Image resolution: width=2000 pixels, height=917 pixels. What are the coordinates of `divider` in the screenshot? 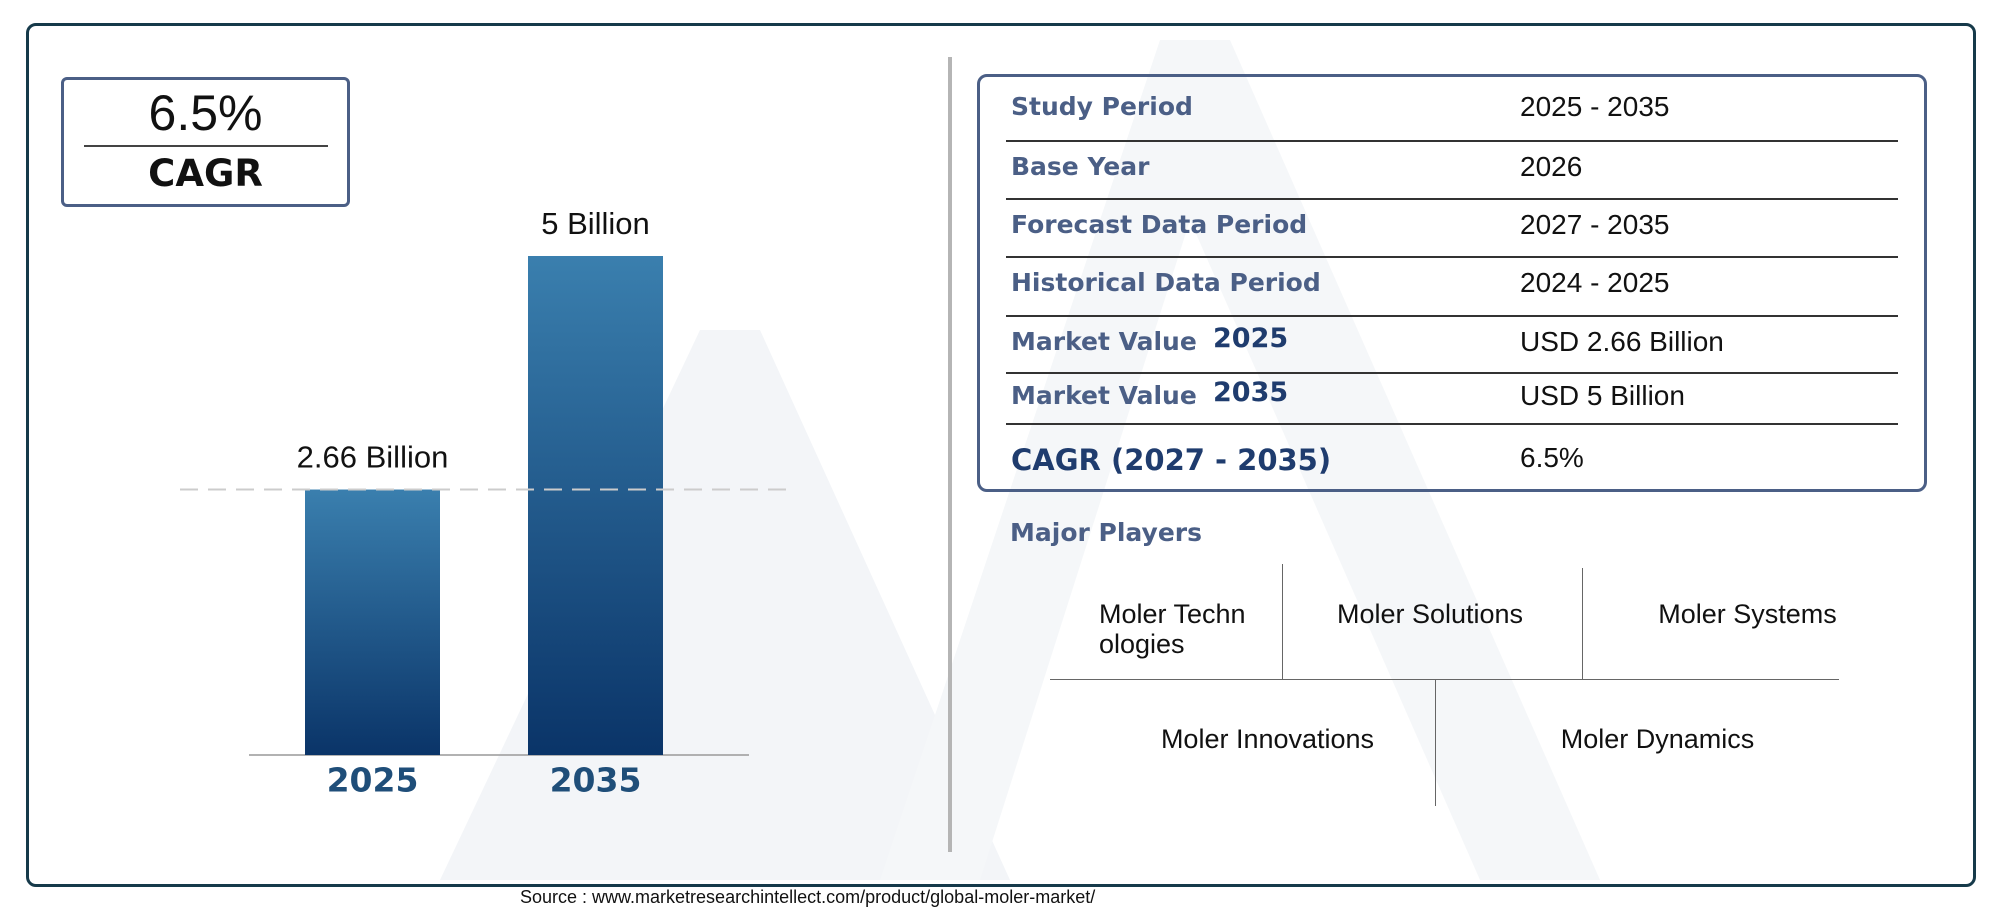 It's located at (950, 454).